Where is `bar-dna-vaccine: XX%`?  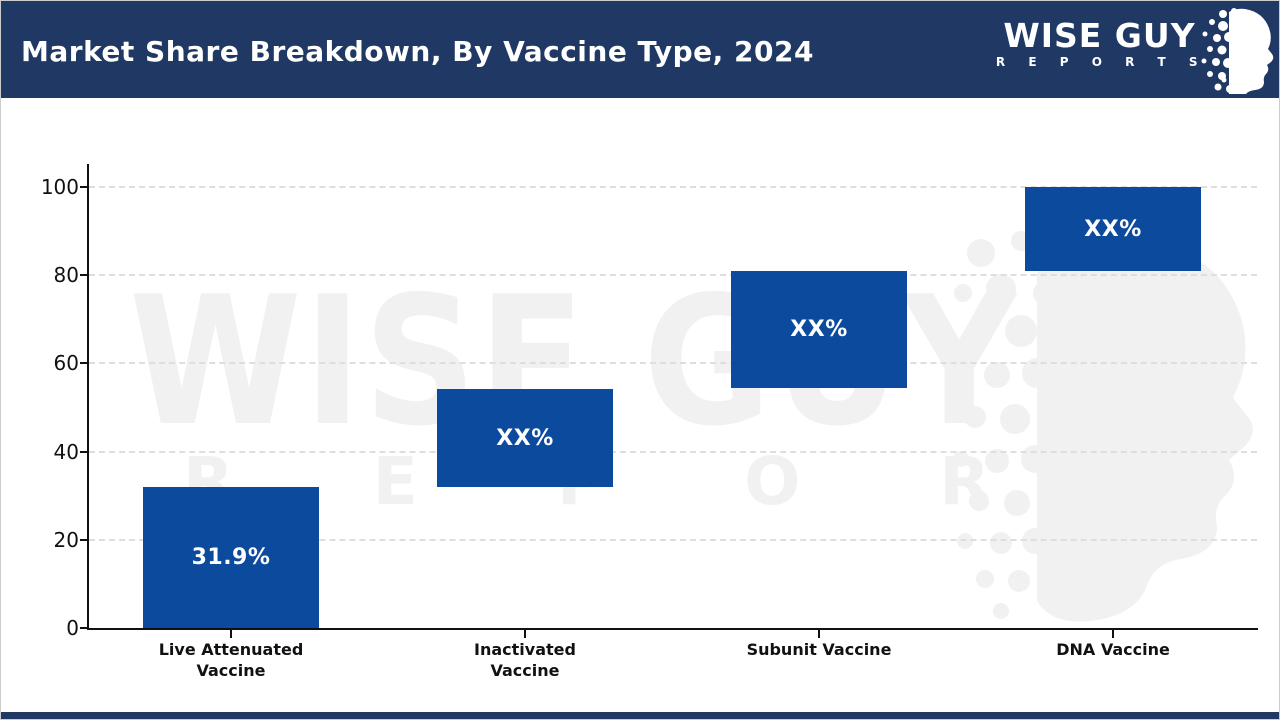 bar-dna-vaccine: XX% is located at coordinates (1113, 229).